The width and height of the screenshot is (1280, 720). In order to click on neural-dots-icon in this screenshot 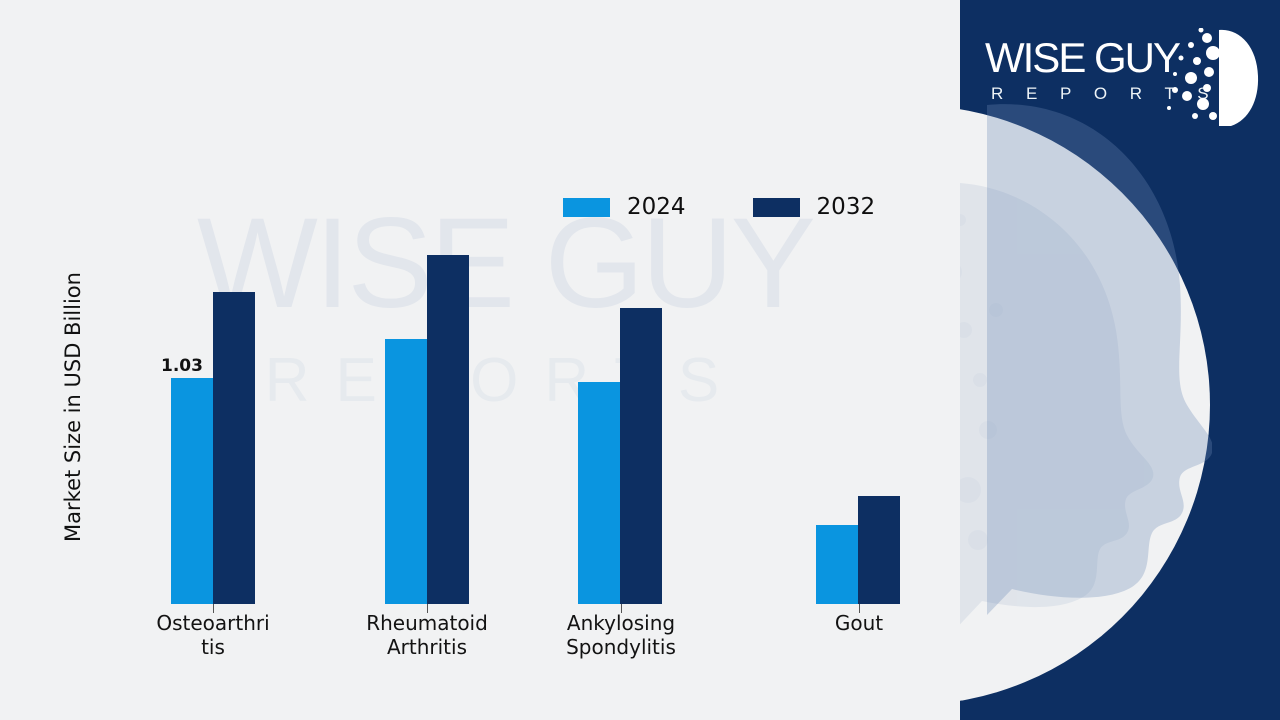, I will do `click(981, 382)`.